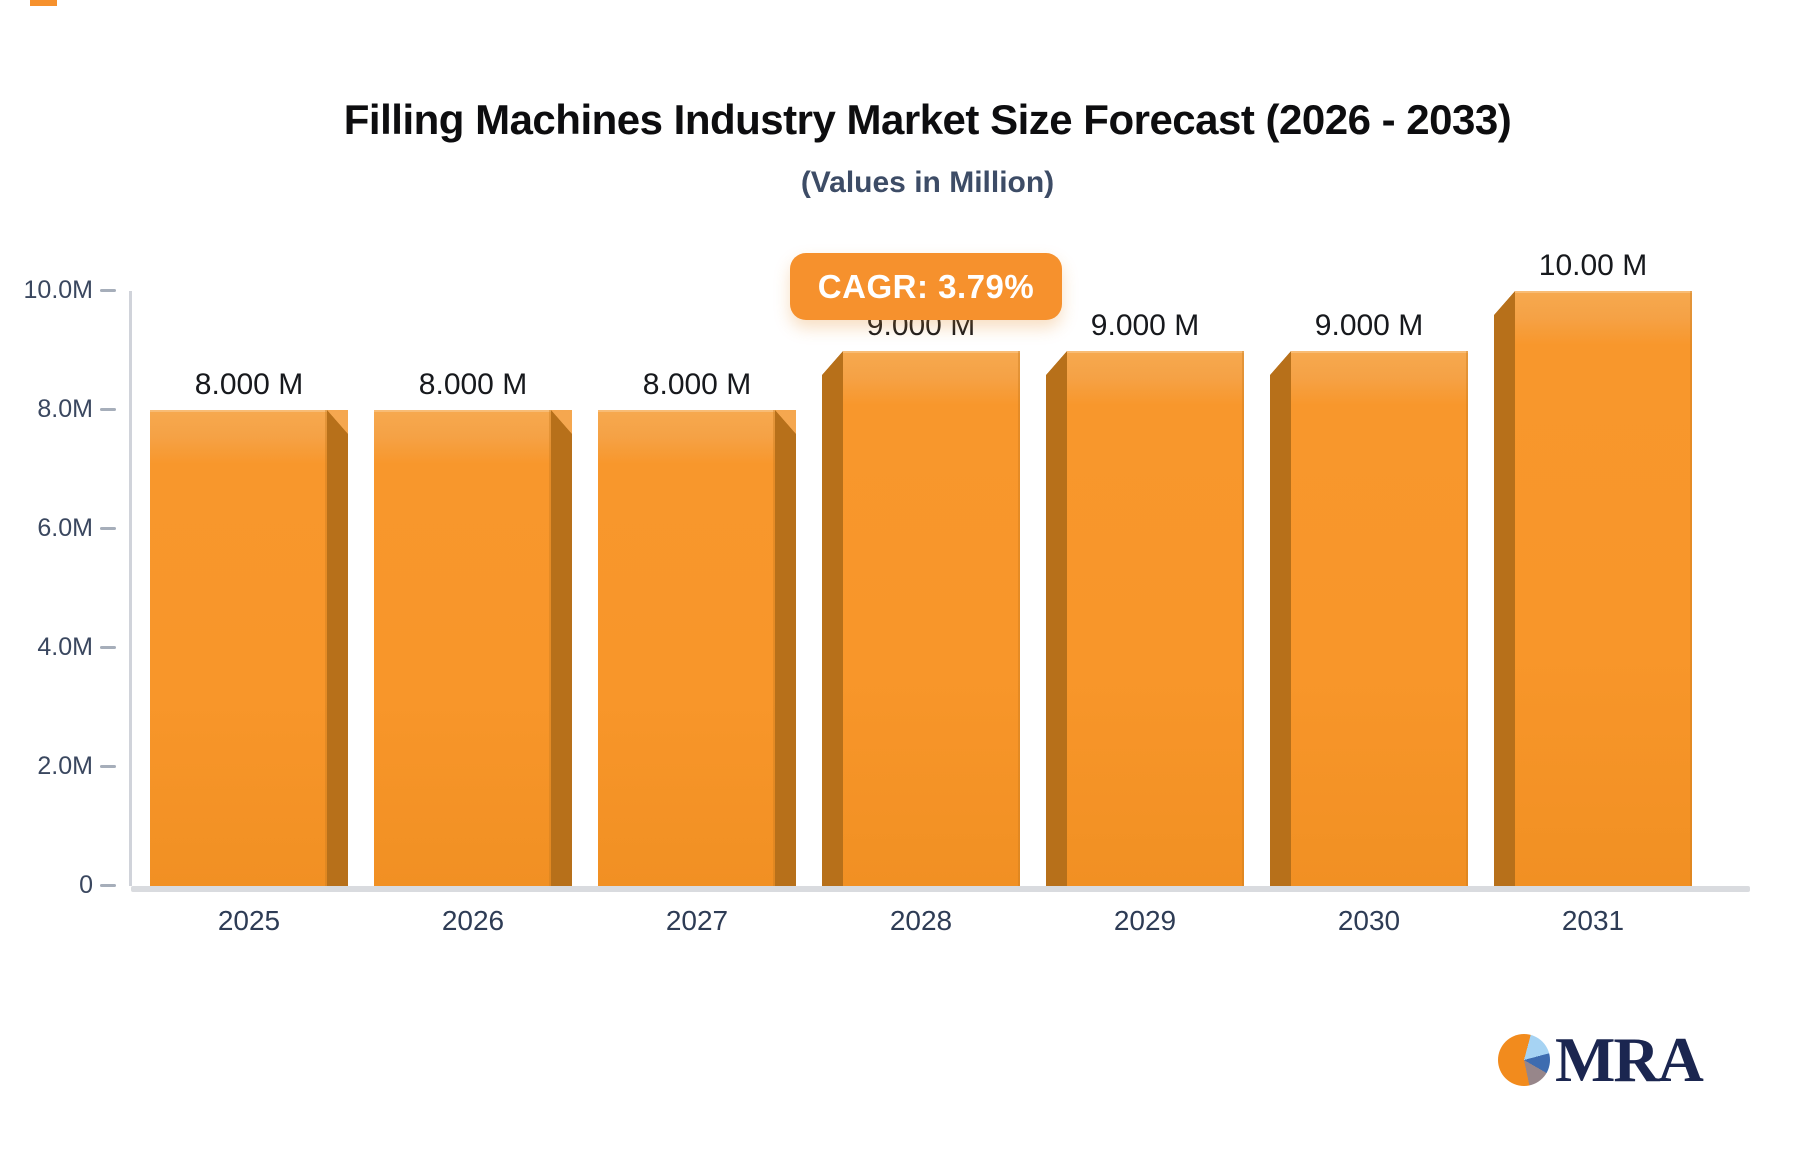 This screenshot has height=1156, width=1800. Describe the element at coordinates (921, 920) in the screenshot. I see `x-axis-label: 2028` at that location.